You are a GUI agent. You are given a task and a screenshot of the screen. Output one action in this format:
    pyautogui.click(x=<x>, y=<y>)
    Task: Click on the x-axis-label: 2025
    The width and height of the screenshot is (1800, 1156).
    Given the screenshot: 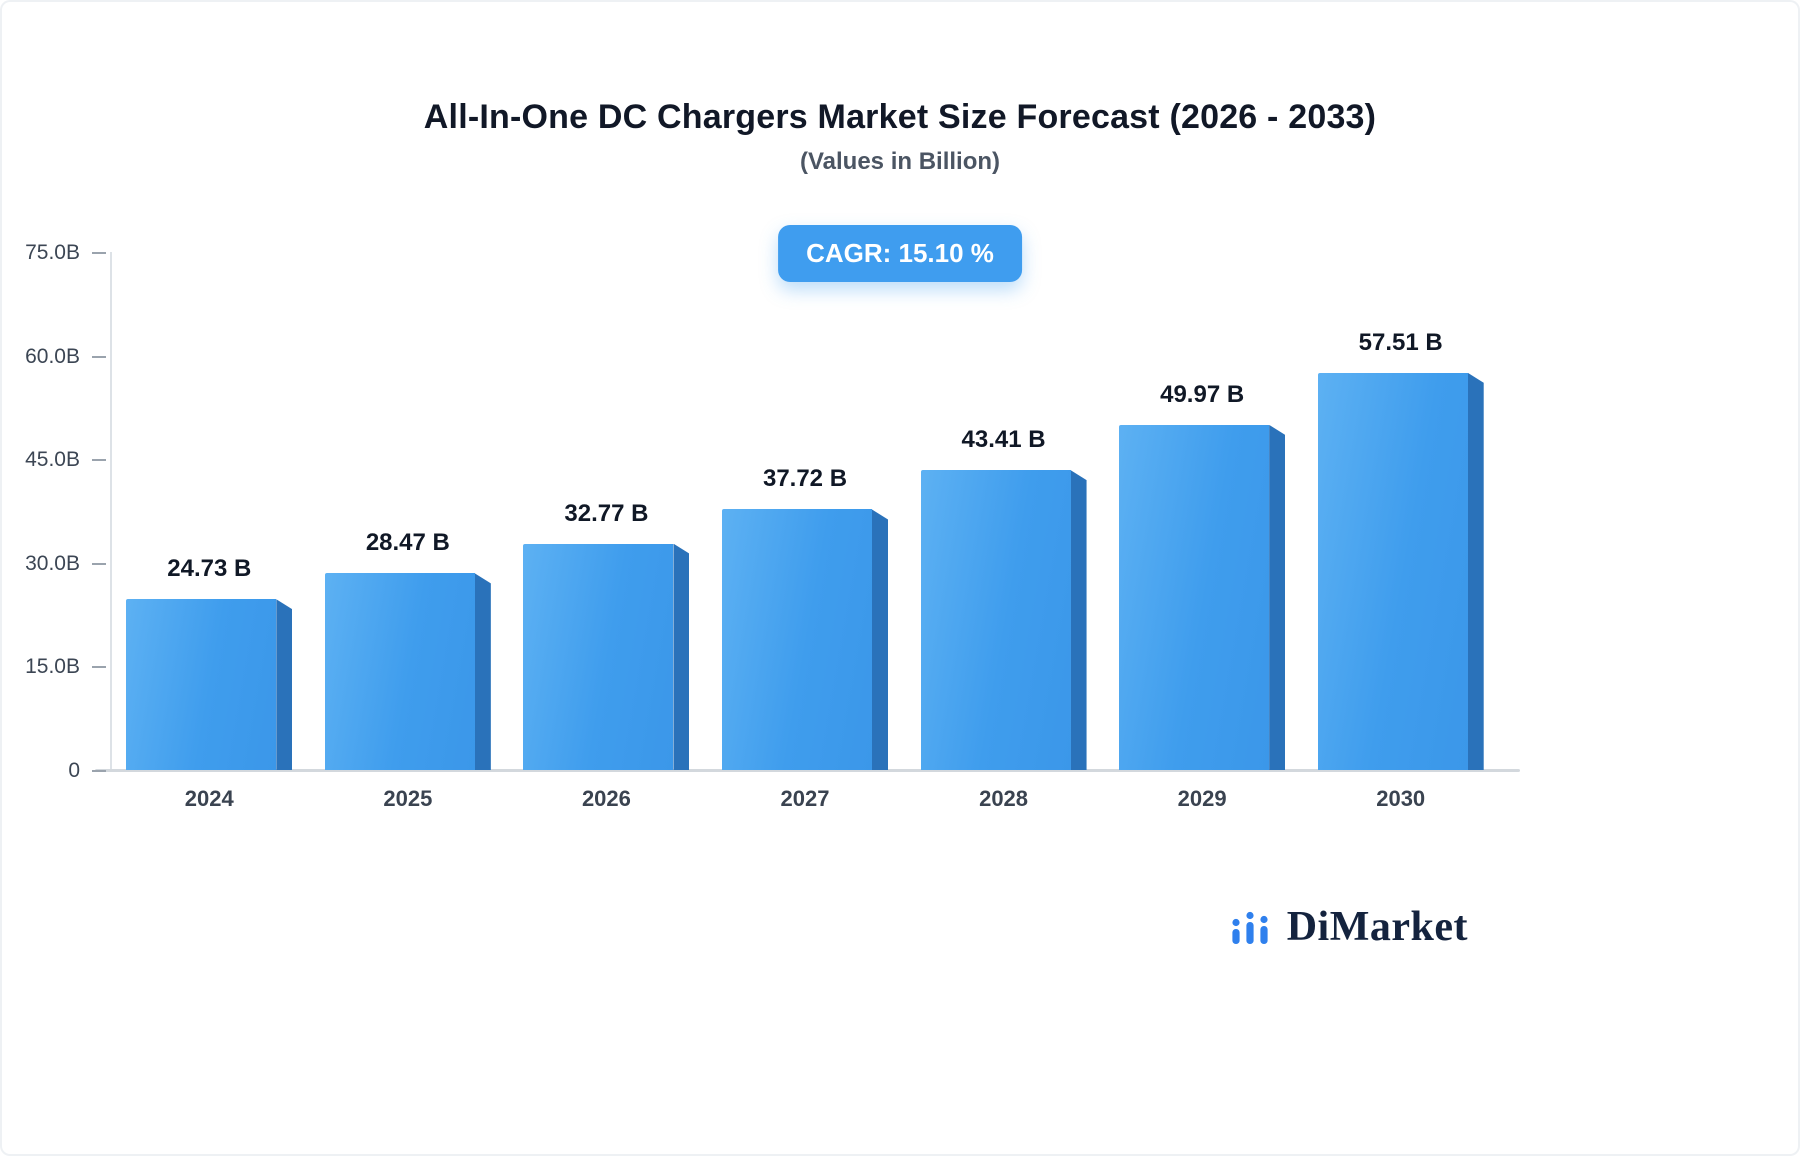 What is the action you would take?
    pyautogui.click(x=408, y=798)
    